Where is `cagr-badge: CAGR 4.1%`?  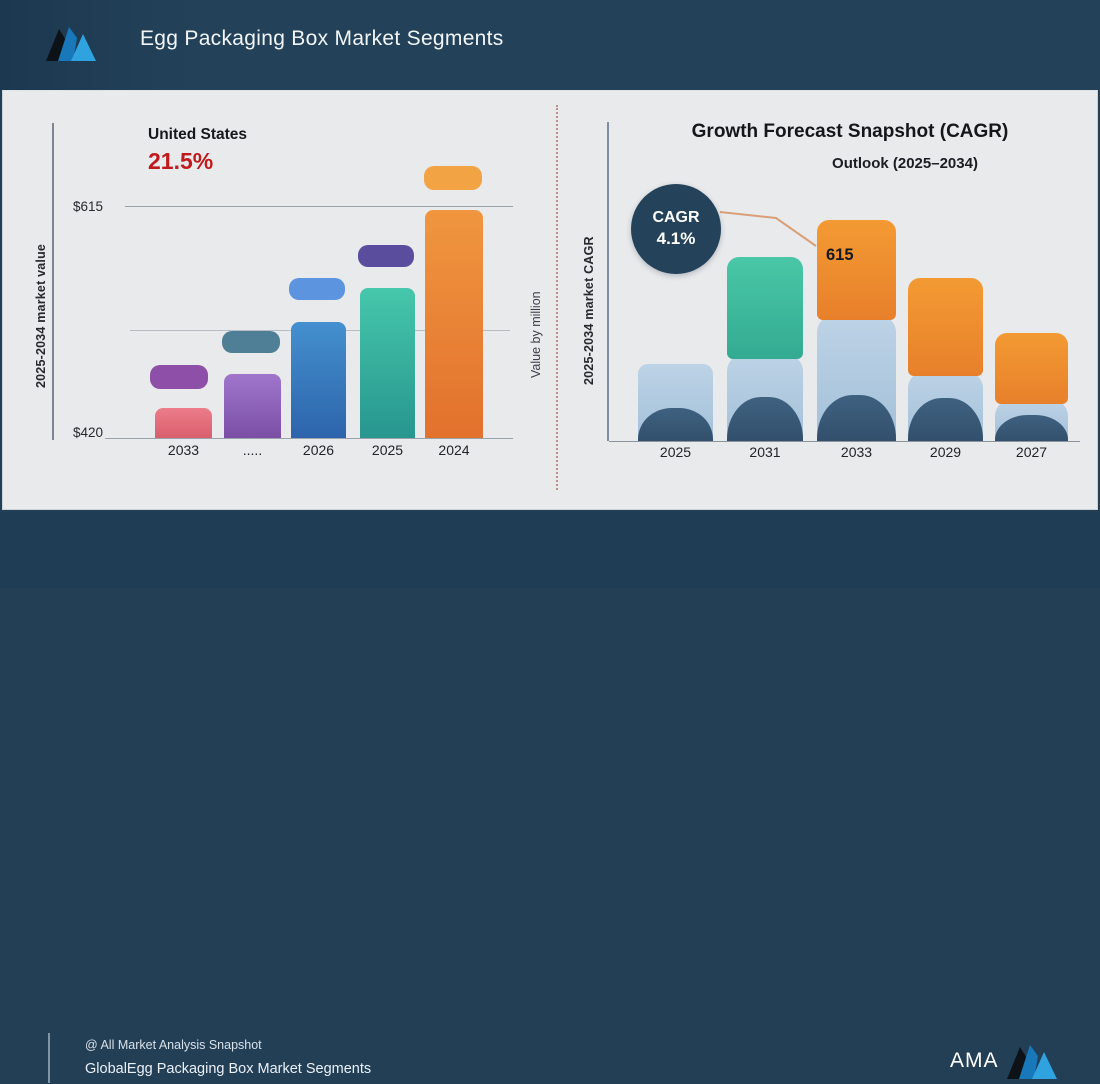
cagr-badge: CAGR 4.1% is located at coordinates (676, 229).